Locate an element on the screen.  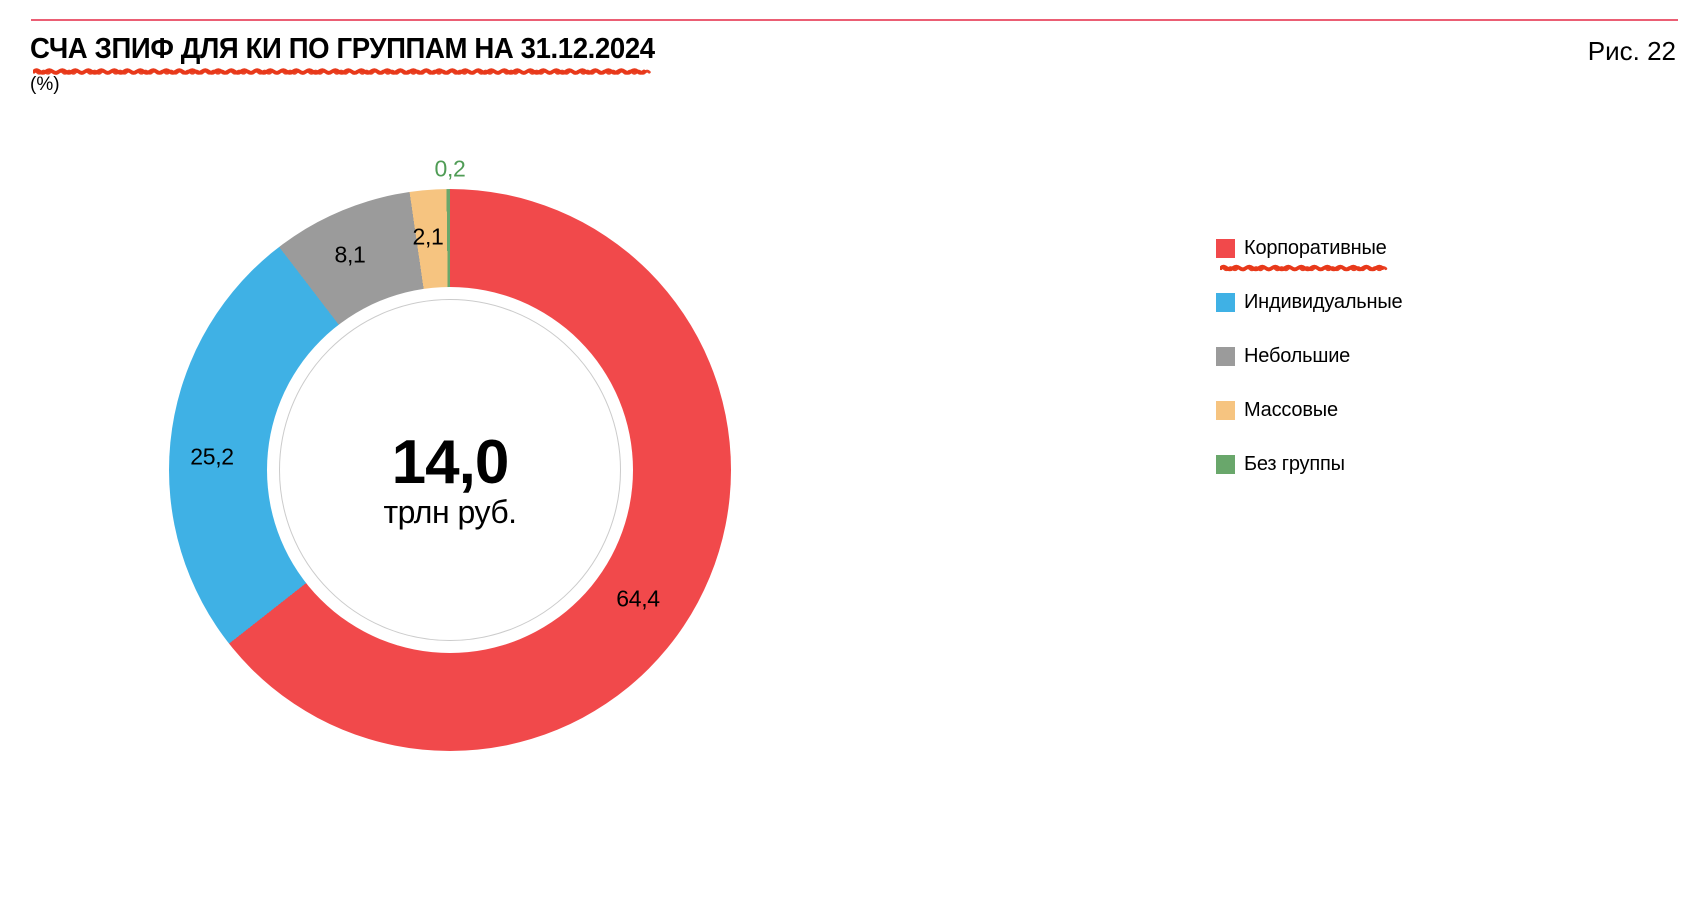
legend-swatch-small is located at coordinates (1225, 356).